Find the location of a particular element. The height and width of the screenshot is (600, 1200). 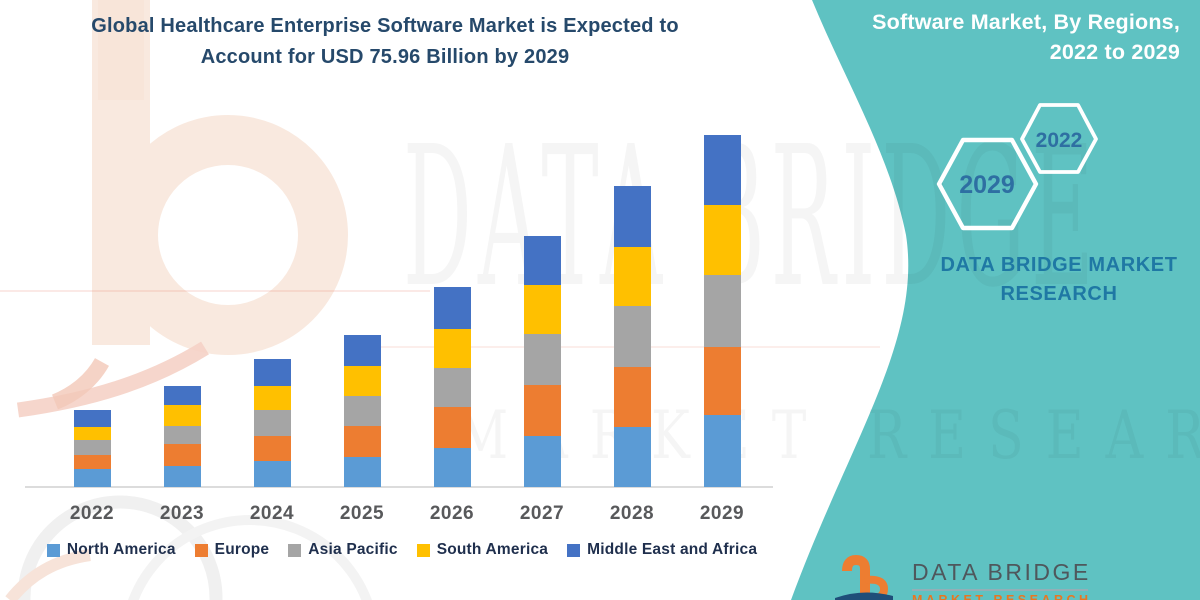

legend-label: Middle East and Africa is located at coordinates (672, 549).